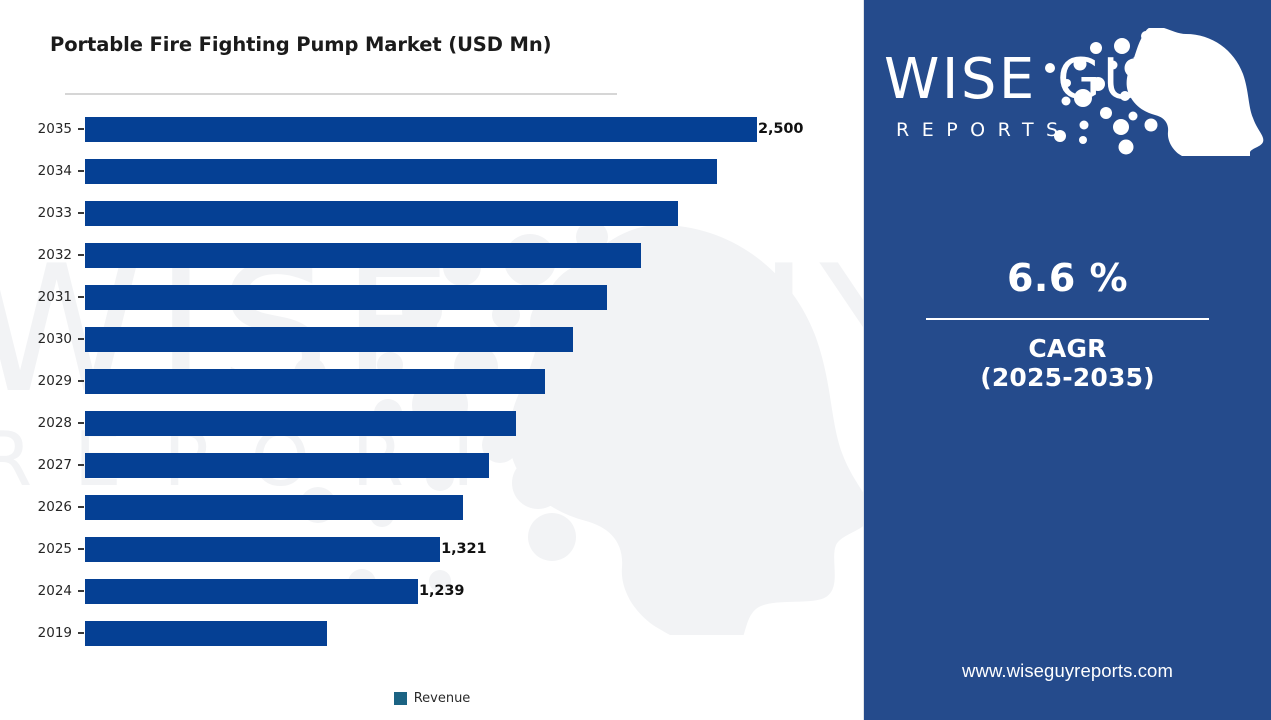 The height and width of the screenshot is (720, 1271). Describe the element at coordinates (400, 698) in the screenshot. I see `legend-swatch-revenue` at that location.